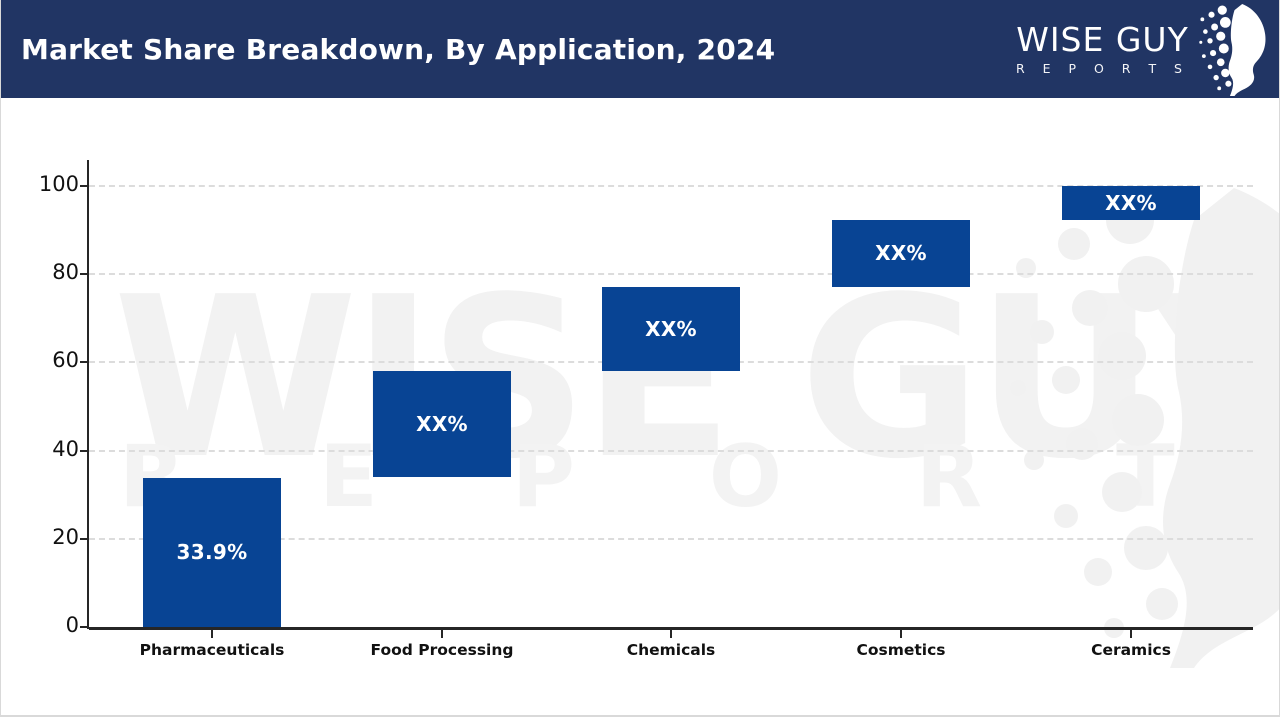 The width and height of the screenshot is (1280, 720). I want to click on bar-segment-cosmetics: XX%, so click(901, 253).